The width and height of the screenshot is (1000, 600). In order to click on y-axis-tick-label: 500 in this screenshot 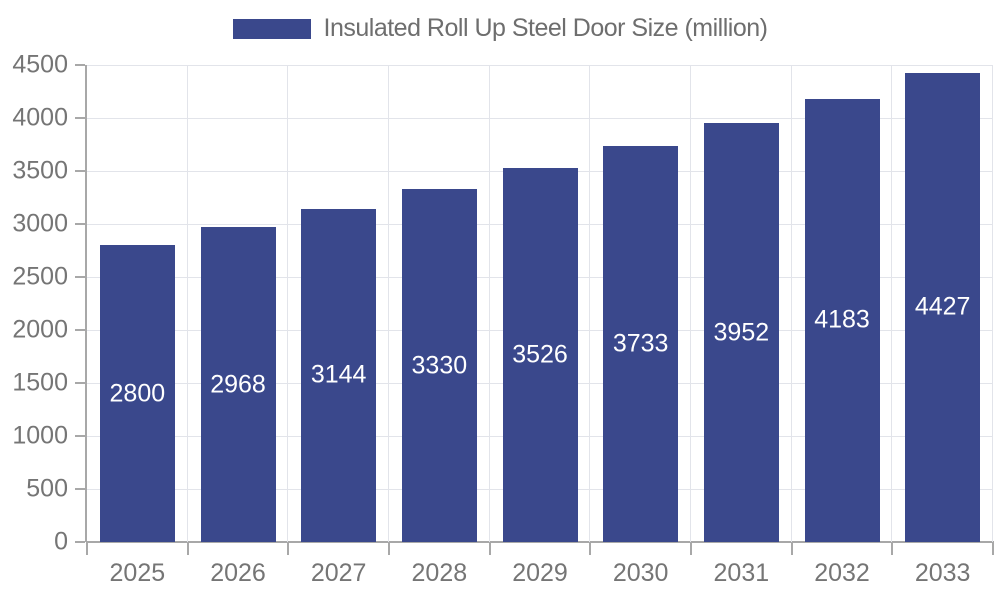, I will do `click(47, 488)`.